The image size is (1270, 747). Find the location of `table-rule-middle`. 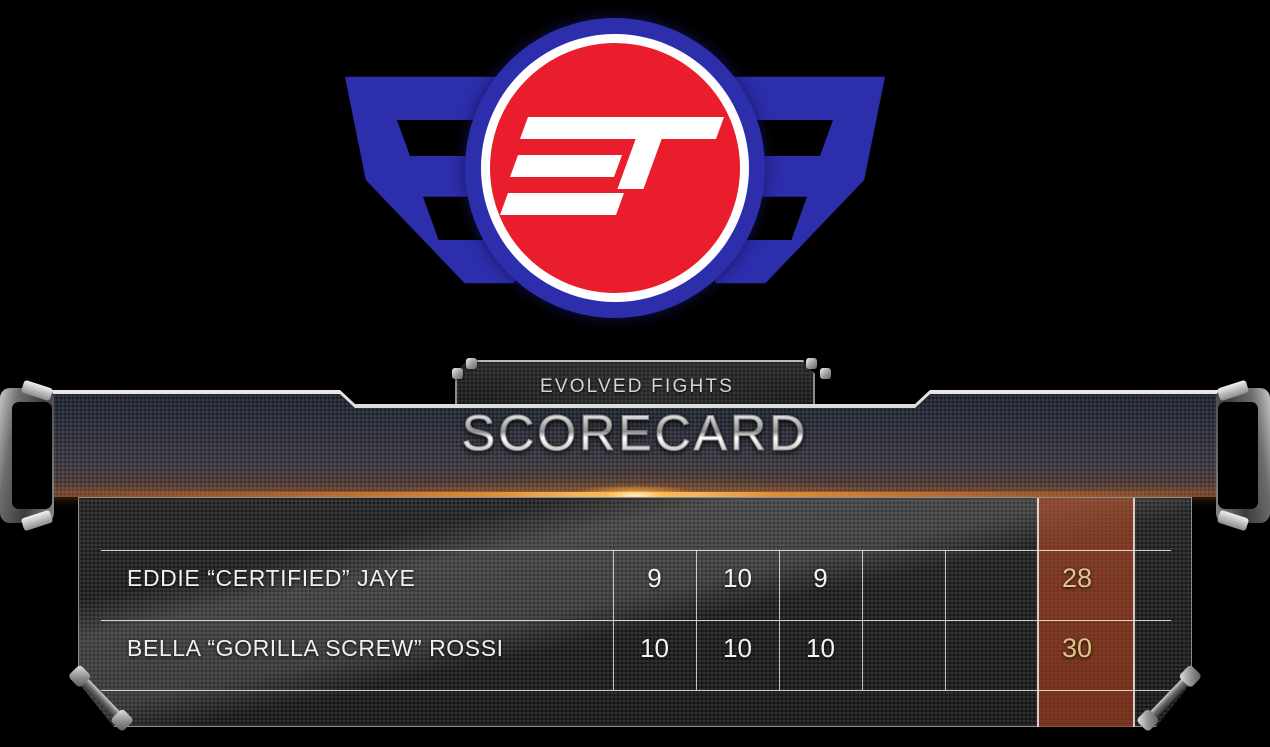

table-rule-middle is located at coordinates (636, 620).